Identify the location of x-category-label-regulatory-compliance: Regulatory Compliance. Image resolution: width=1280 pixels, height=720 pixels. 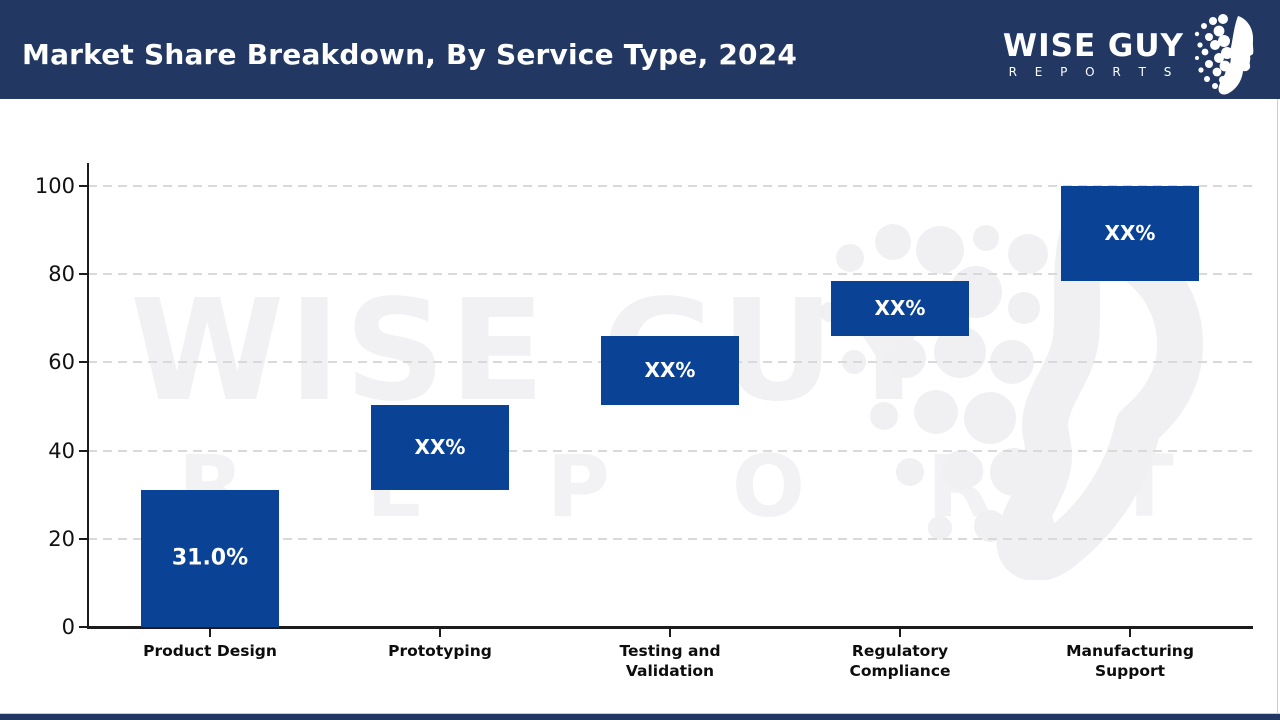
(900, 661).